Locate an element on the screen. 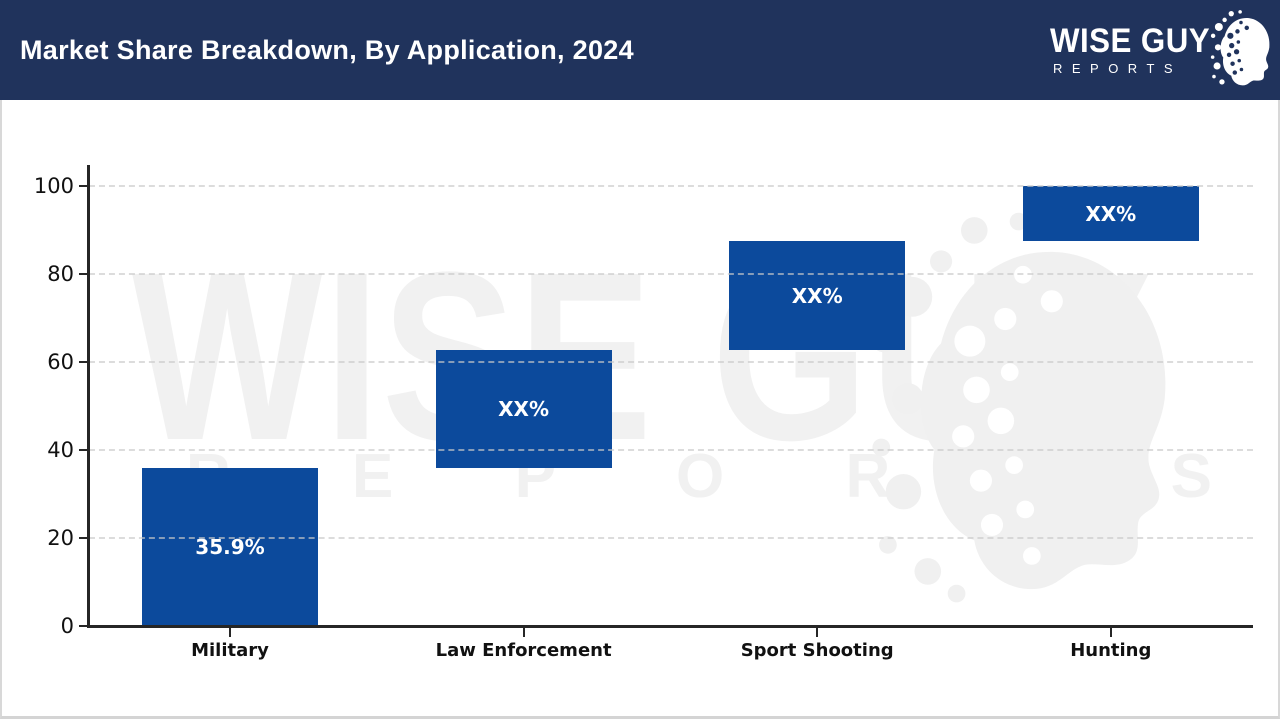  logo-head-icon is located at coordinates (1240, 48).